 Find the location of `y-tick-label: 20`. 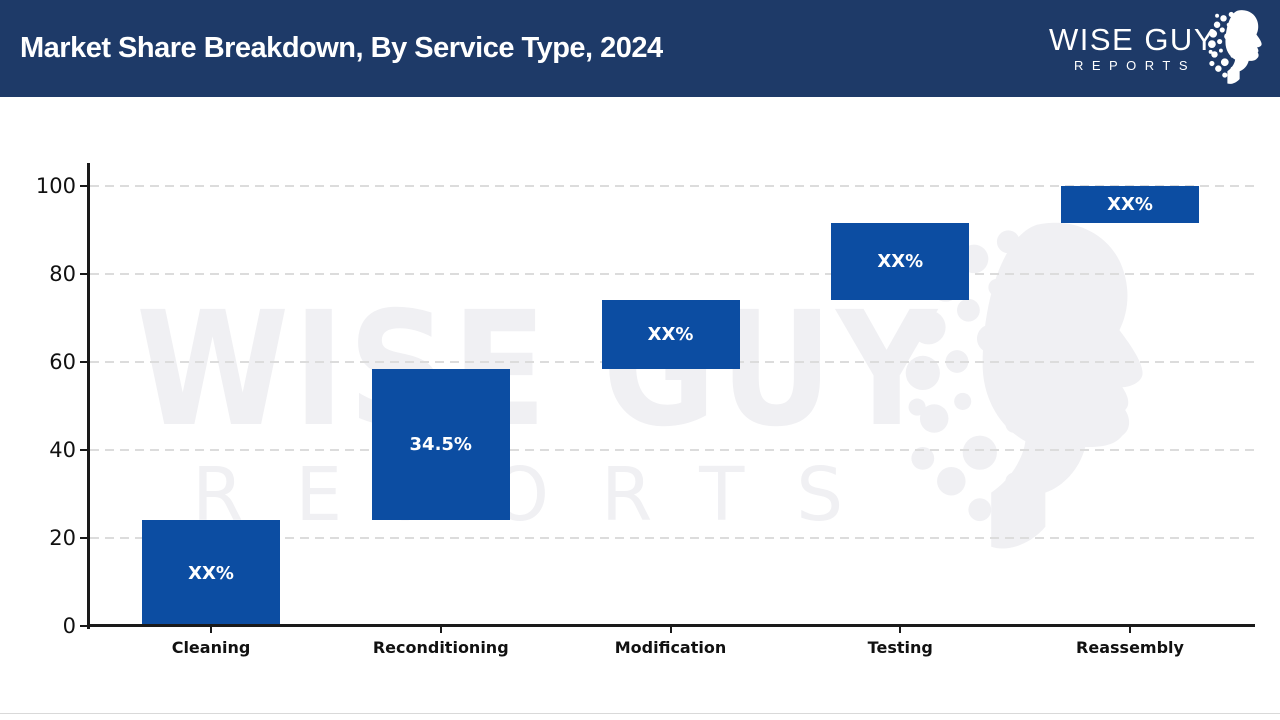

y-tick-label: 20 is located at coordinates (62, 538).